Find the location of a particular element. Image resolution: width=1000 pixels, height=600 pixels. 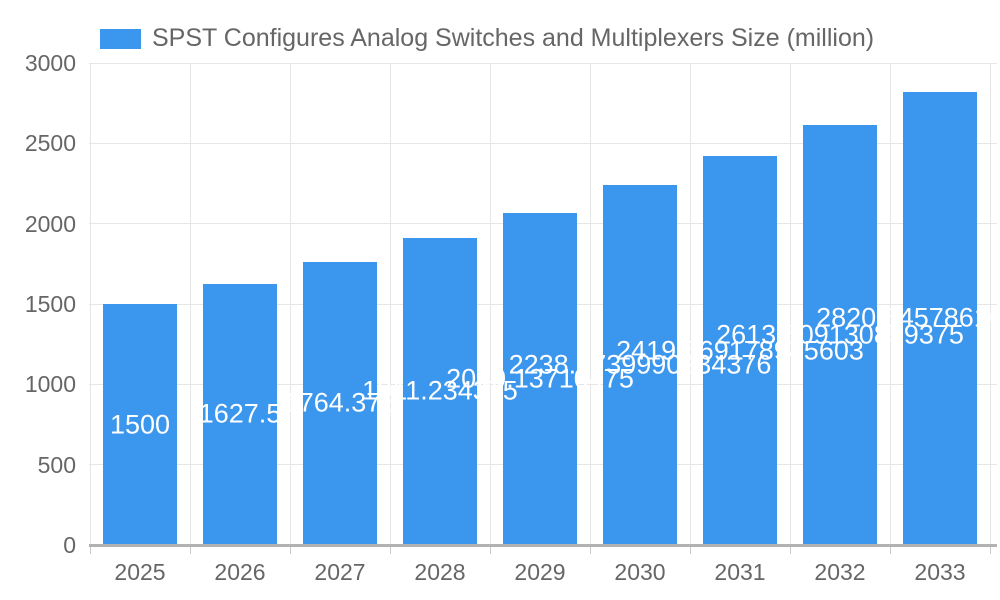

x-axis-tick-label: 2029 is located at coordinates (540, 572).